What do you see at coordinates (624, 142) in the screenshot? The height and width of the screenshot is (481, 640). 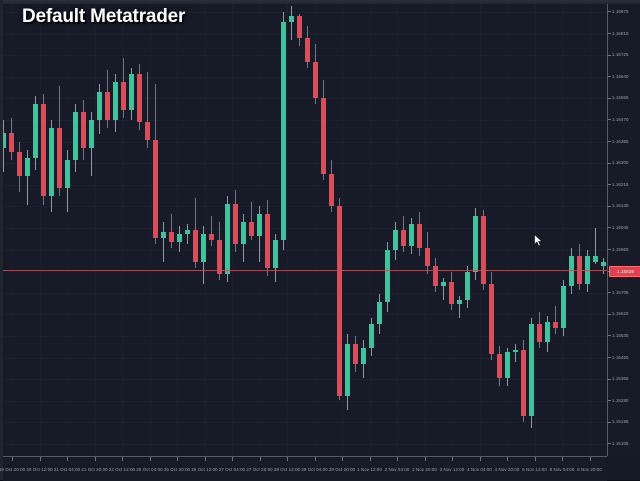 I see `price-axis-tick: 1.16385` at bounding box center [624, 142].